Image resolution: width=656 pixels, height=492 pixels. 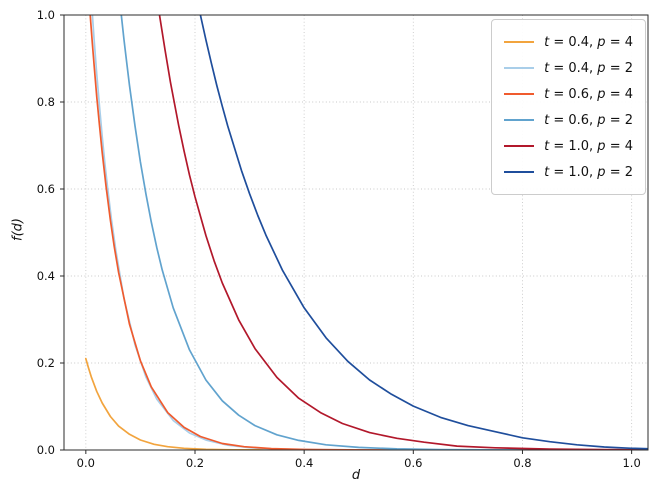 What do you see at coordinates (588, 42) in the screenshot?
I see `legend-label: t = 0.4, p = 4` at bounding box center [588, 42].